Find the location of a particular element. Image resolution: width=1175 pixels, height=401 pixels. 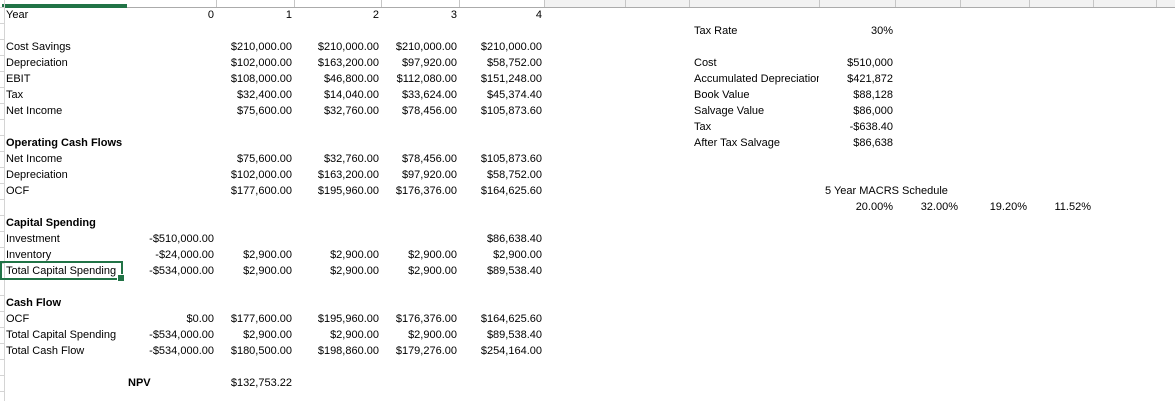

cell-r19-c3: $176,376.00 is located at coordinates (426, 319).